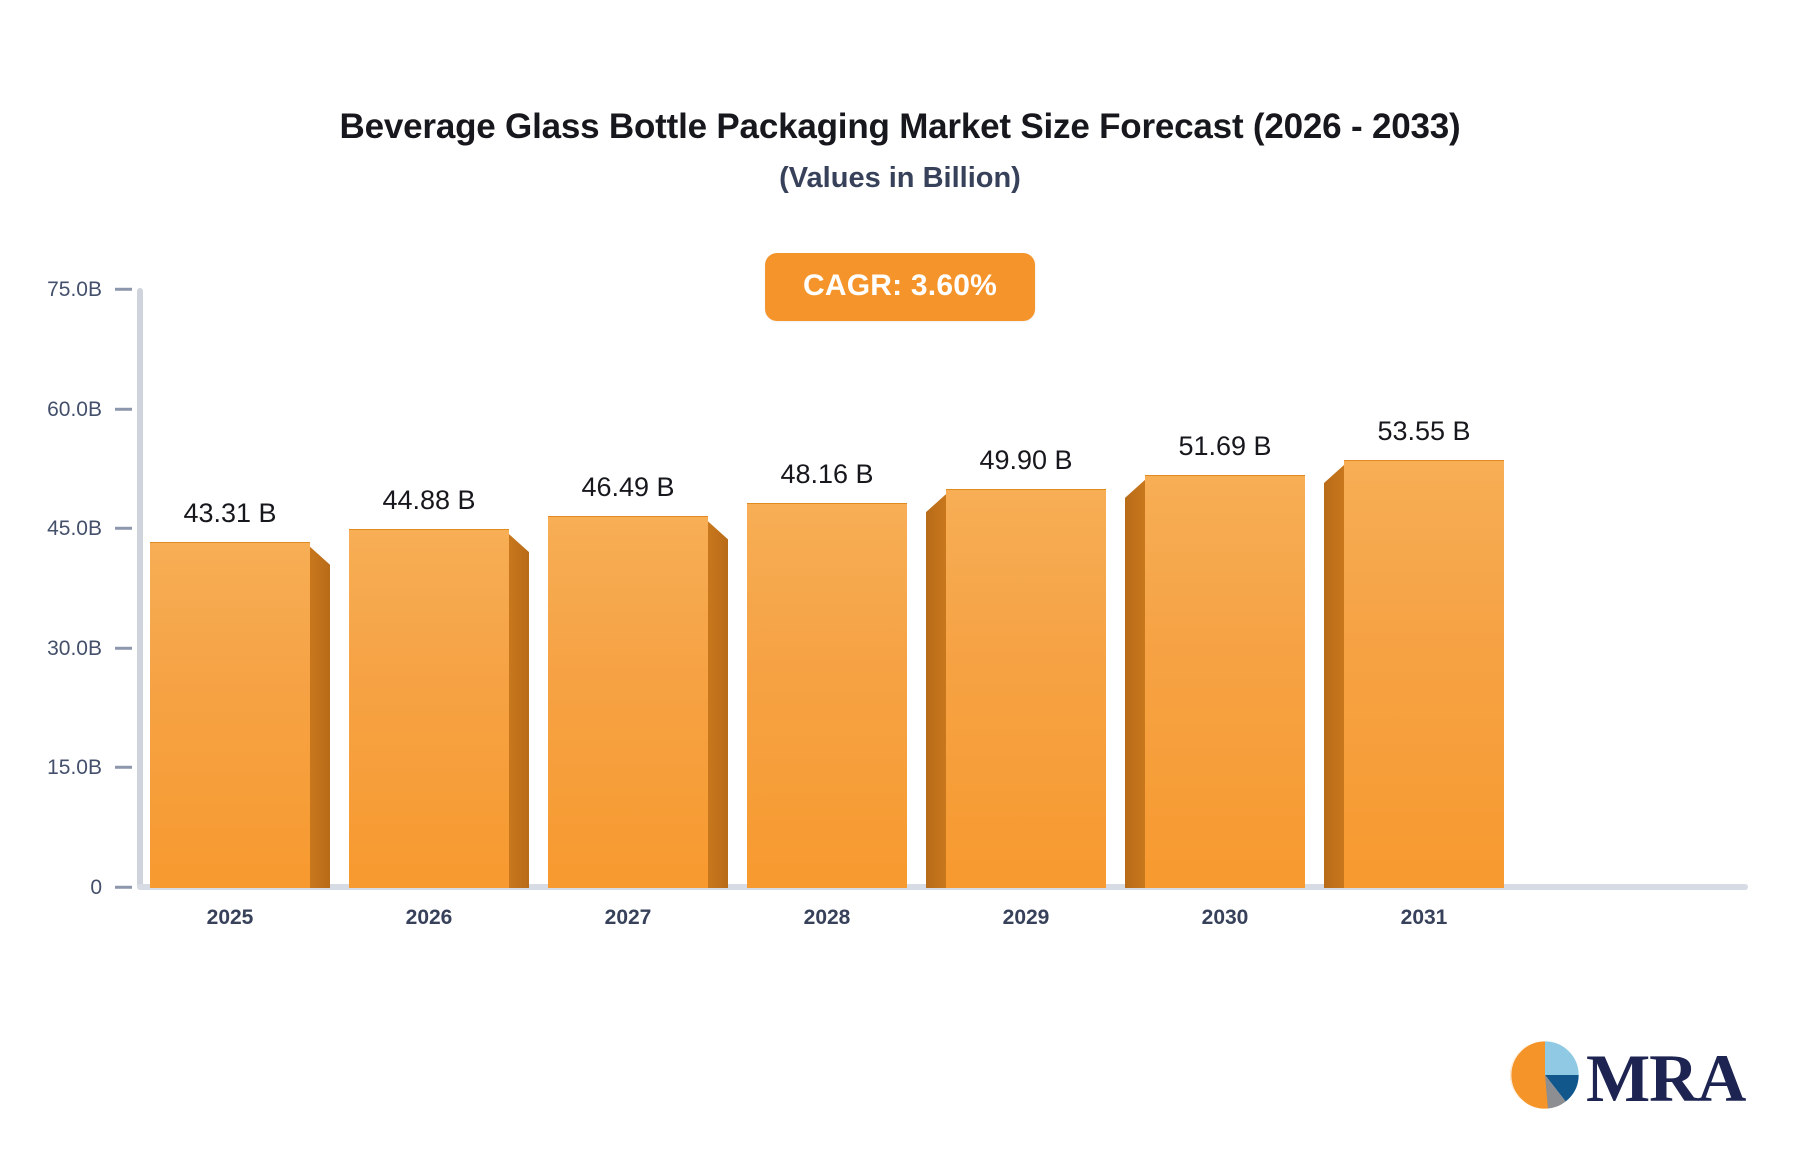 This screenshot has height=1156, width=1800. I want to click on x-axis-label-2028: 2028, so click(827, 917).